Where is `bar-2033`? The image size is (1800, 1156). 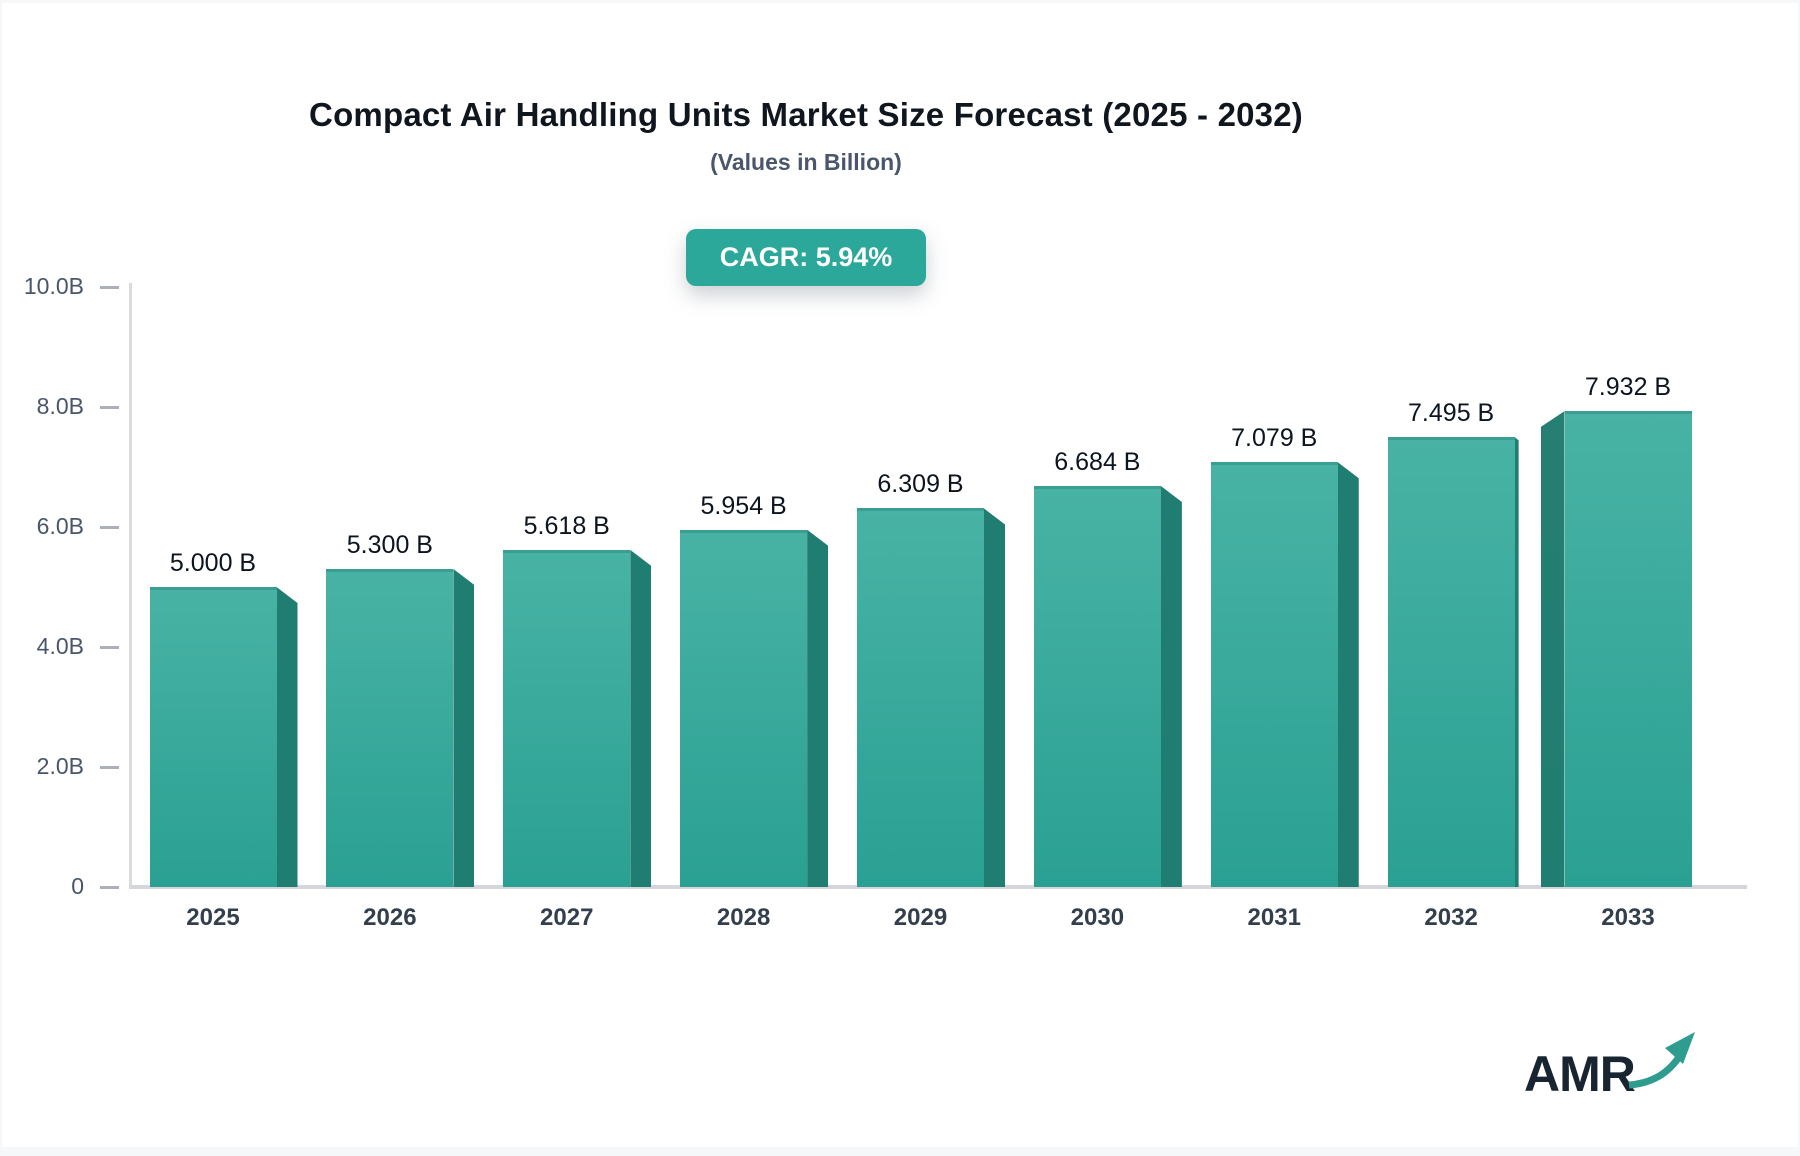 bar-2033 is located at coordinates (1628, 649).